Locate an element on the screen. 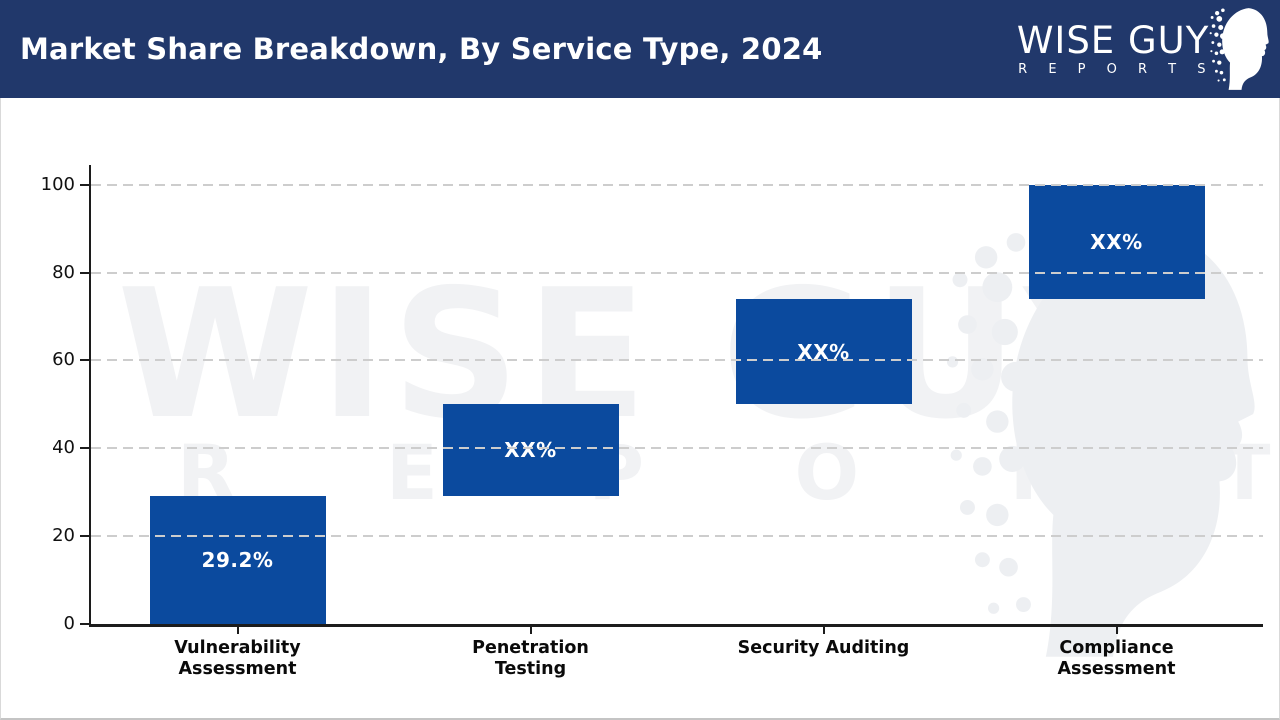  x-category: Compliance Assessment is located at coordinates (1117, 659).